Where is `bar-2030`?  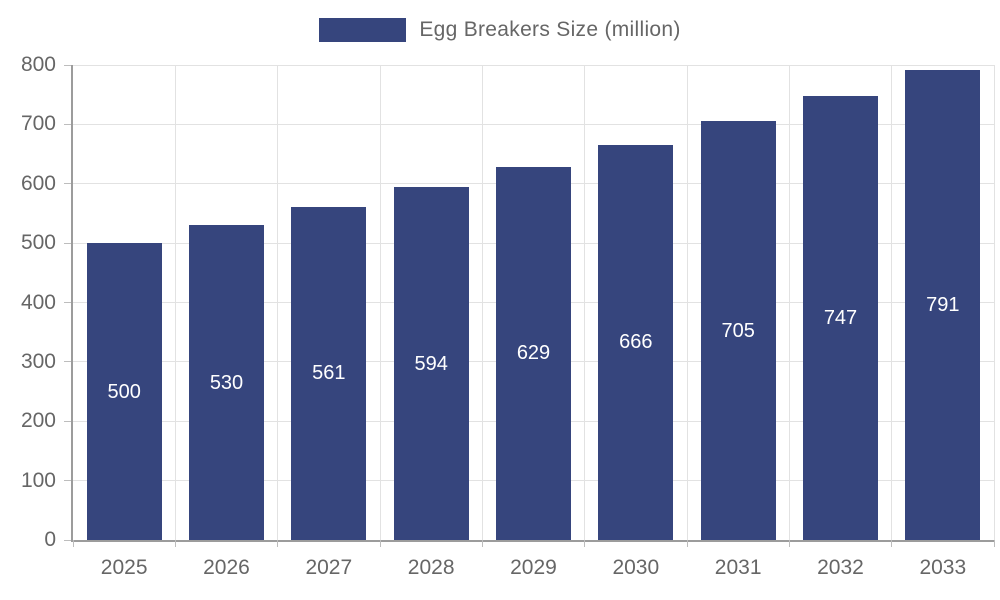 bar-2030 is located at coordinates (636, 342).